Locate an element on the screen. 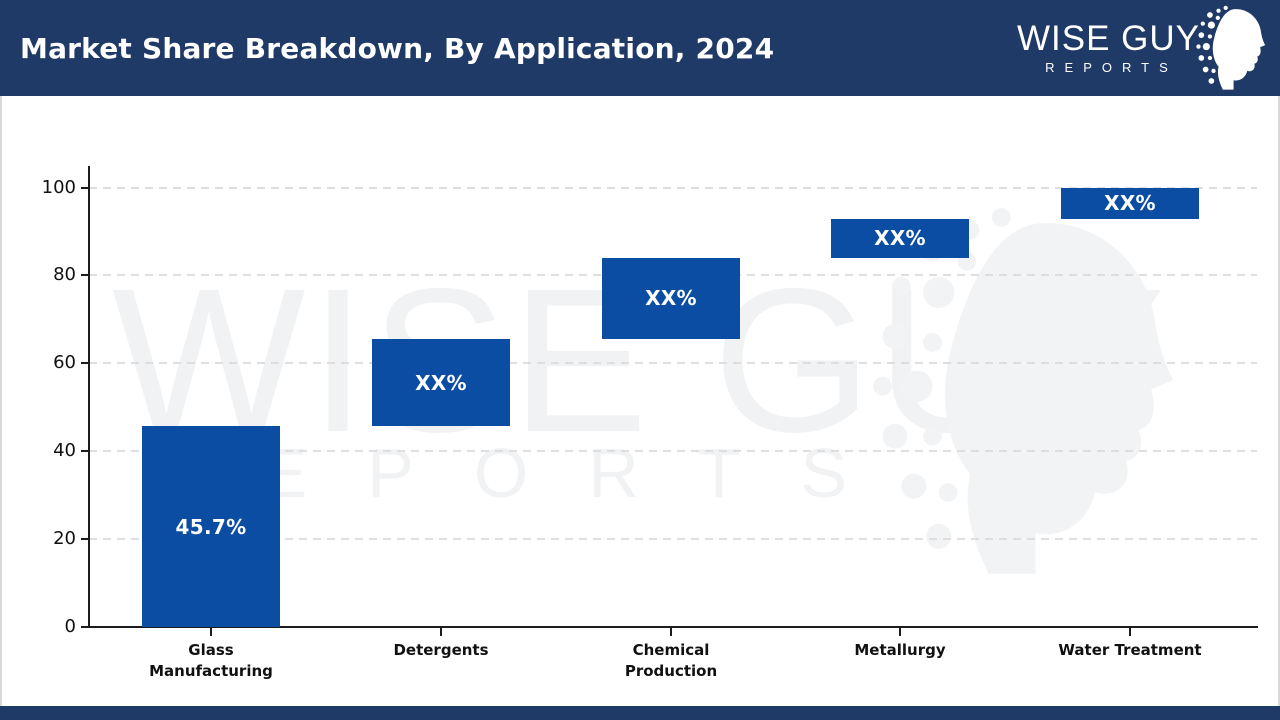 This screenshot has width=1280, height=720. y-tick-label-100: 100 is located at coordinates (58, 187).